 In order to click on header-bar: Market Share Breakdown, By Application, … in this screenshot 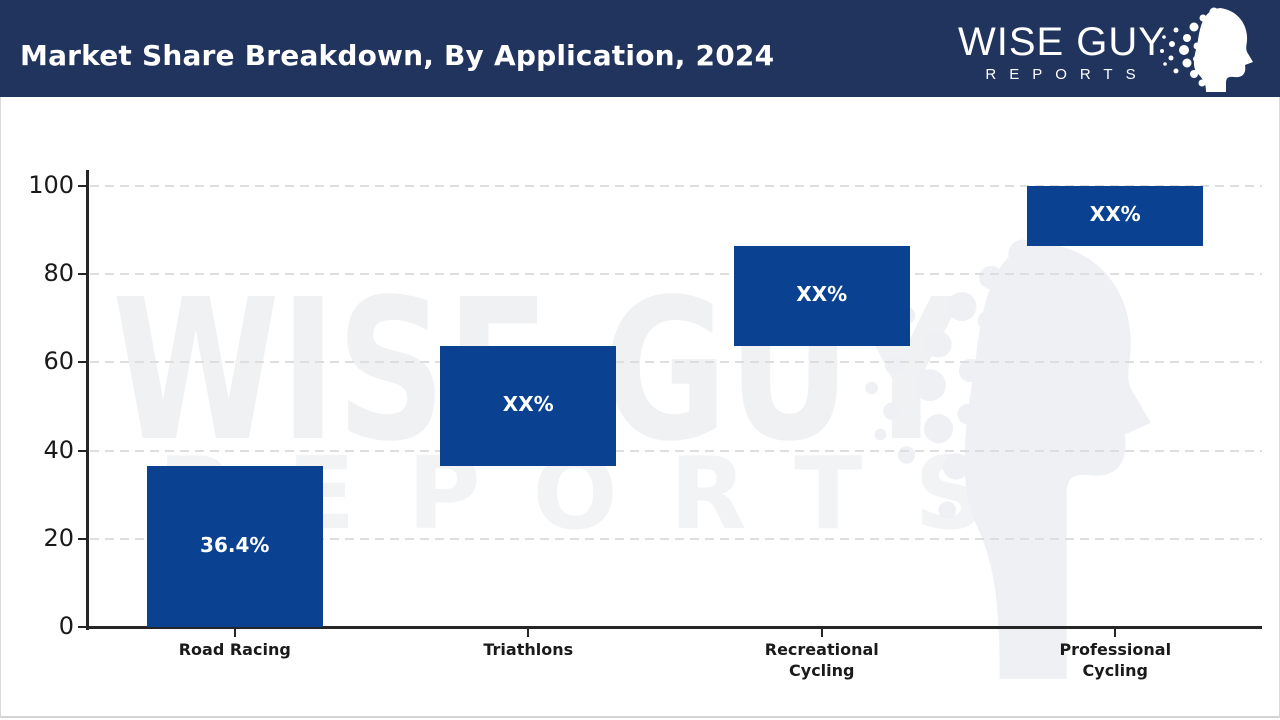, I will do `click(640, 48)`.